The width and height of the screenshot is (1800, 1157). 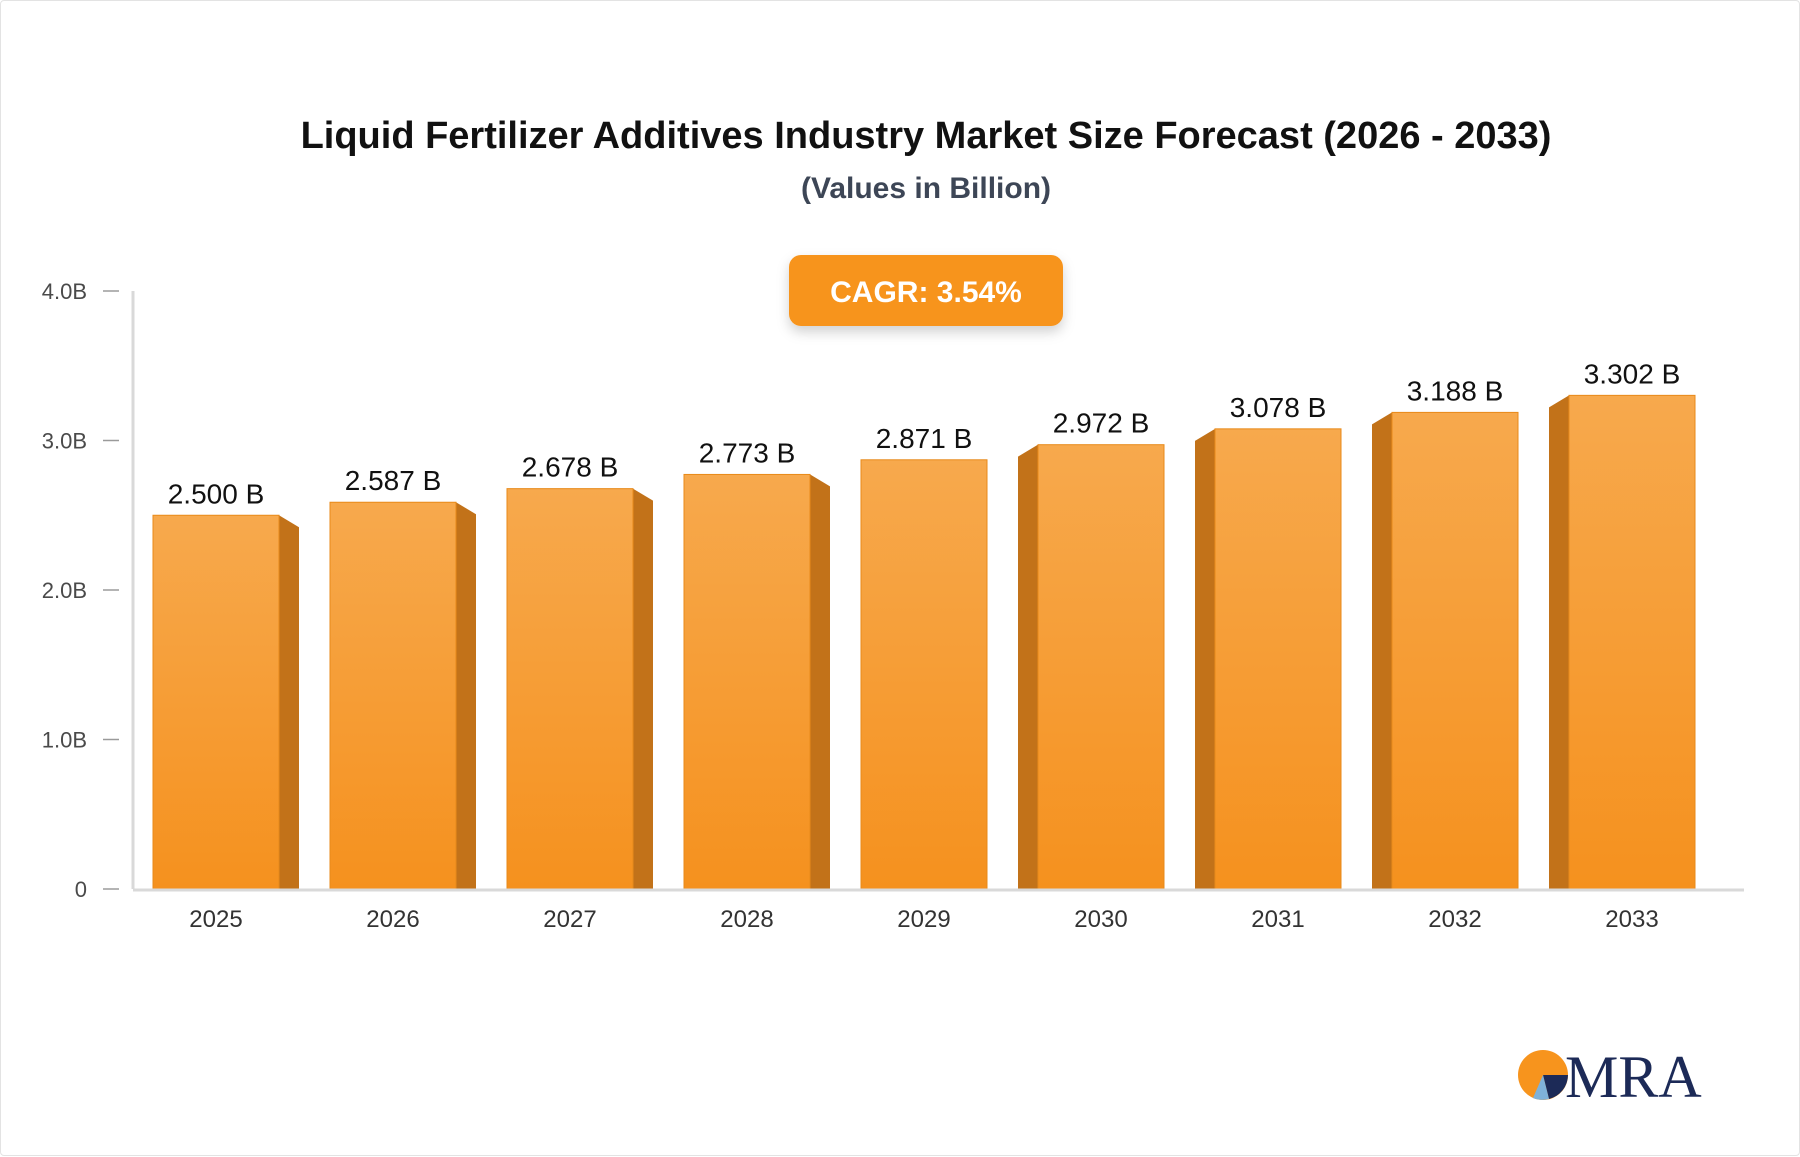 I want to click on bar-2030: 2.972 B, so click(x=1091, y=649).